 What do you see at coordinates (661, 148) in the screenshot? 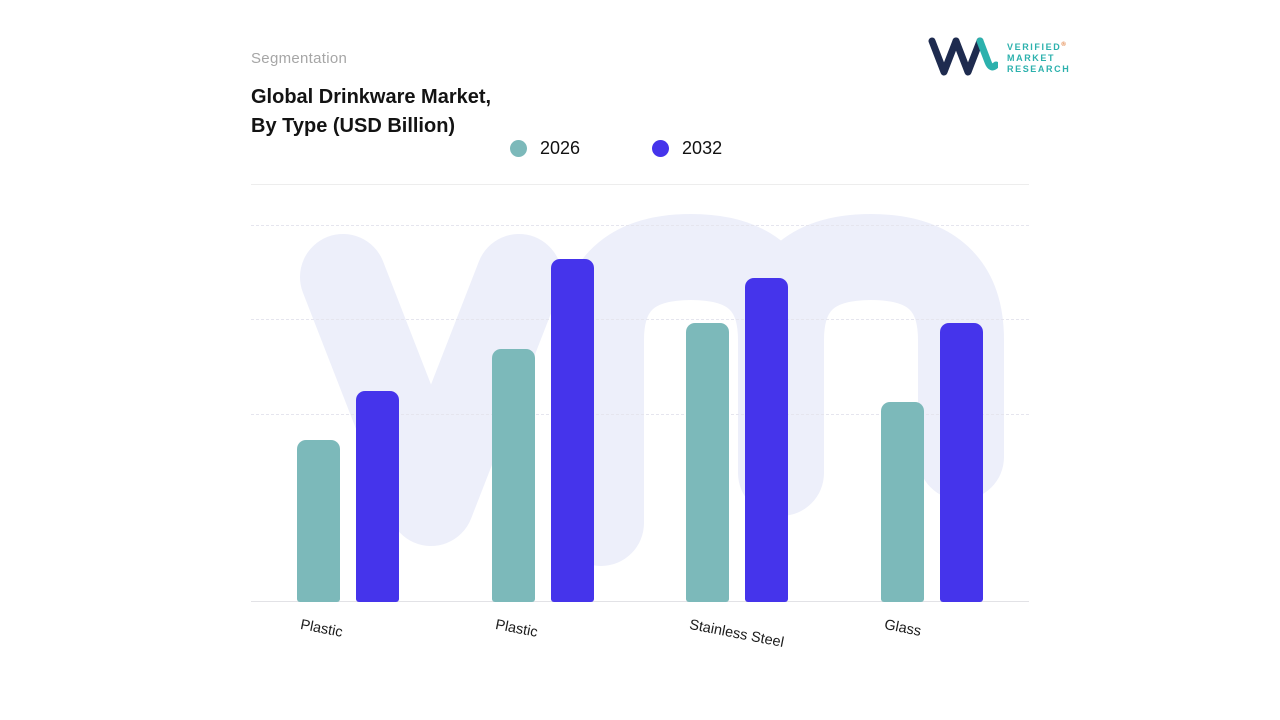
I see `legend-dot-2032-icon` at bounding box center [661, 148].